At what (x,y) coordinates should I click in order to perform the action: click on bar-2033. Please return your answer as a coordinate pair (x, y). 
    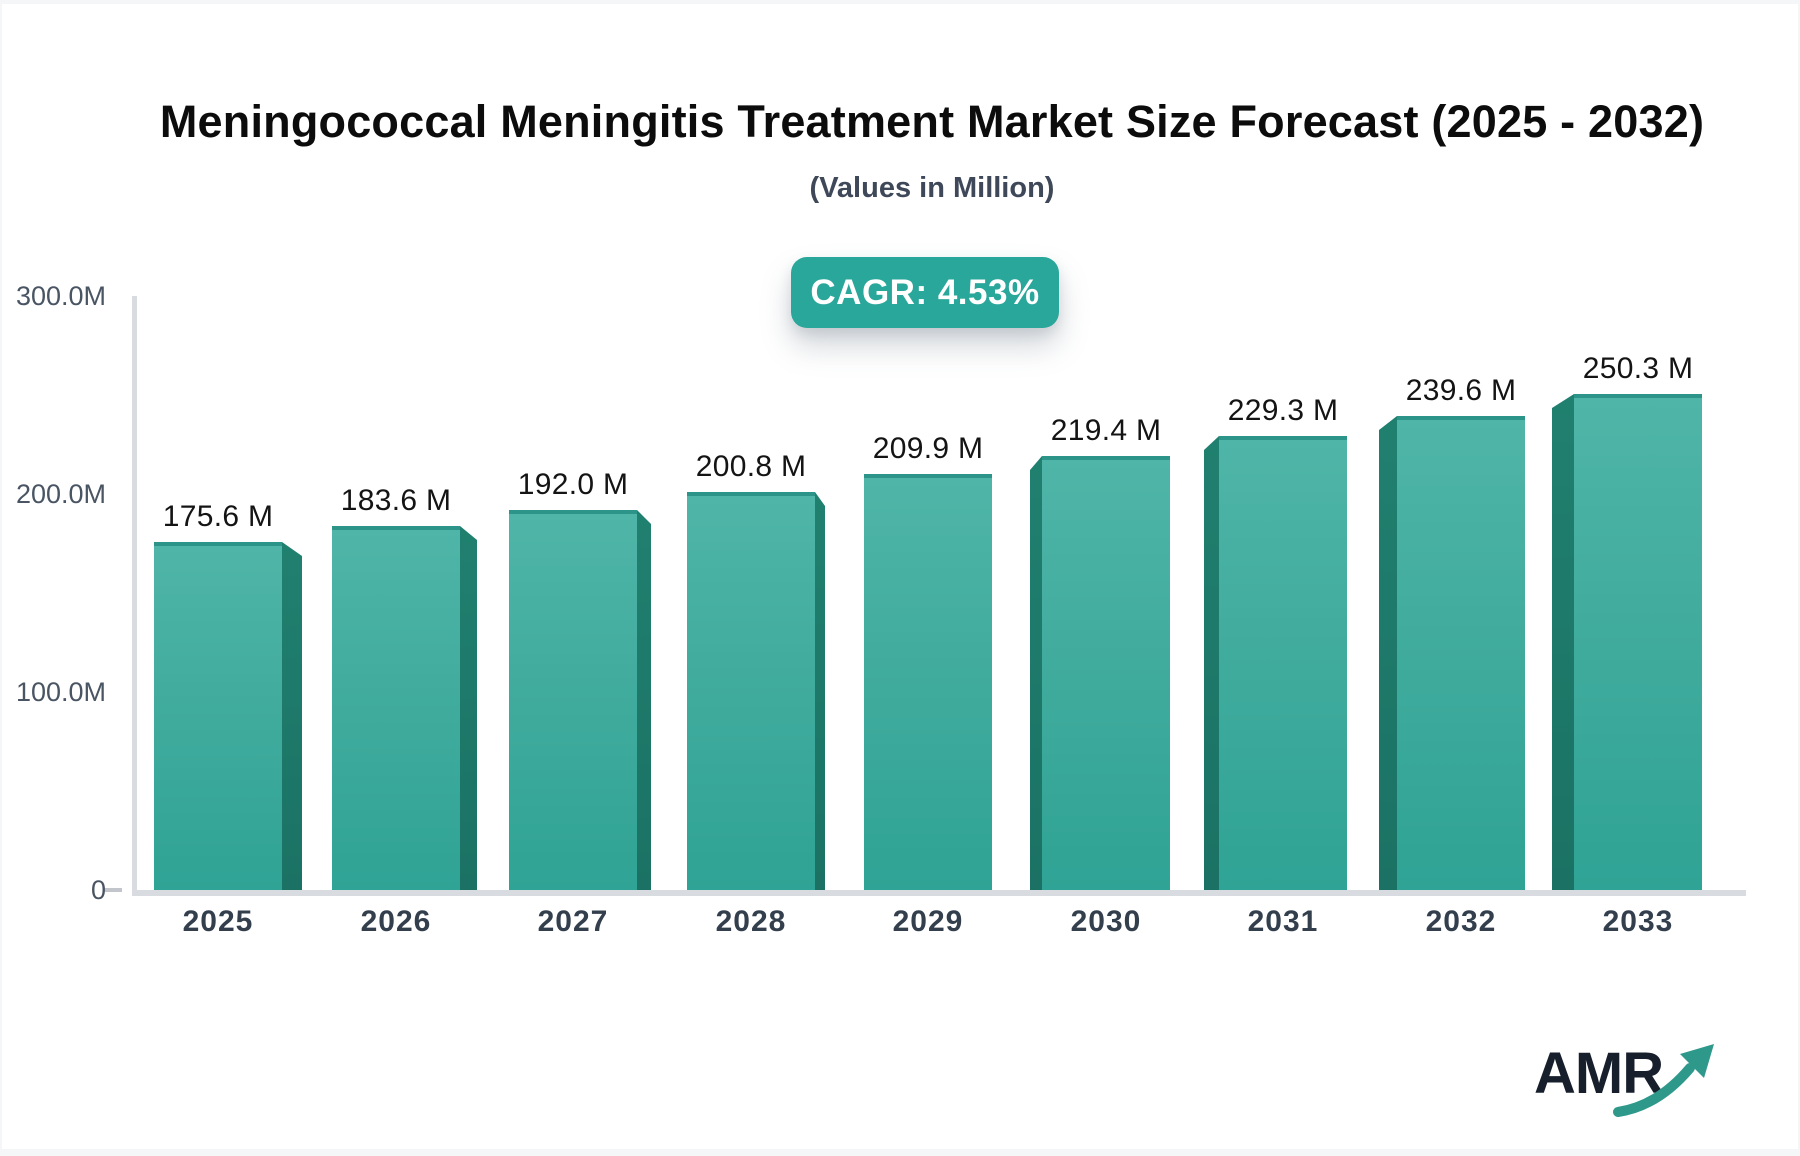
    Looking at the image, I should click on (1627, 642).